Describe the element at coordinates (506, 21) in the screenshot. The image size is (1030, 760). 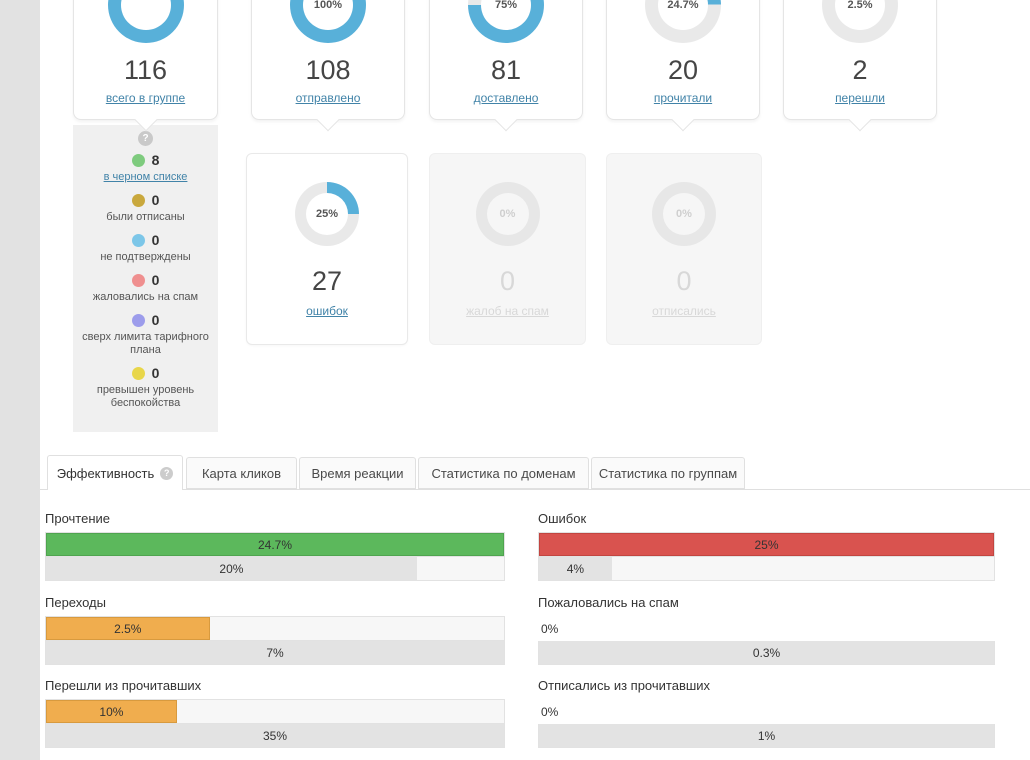
I see `delivered-donut-chart: 75%` at that location.